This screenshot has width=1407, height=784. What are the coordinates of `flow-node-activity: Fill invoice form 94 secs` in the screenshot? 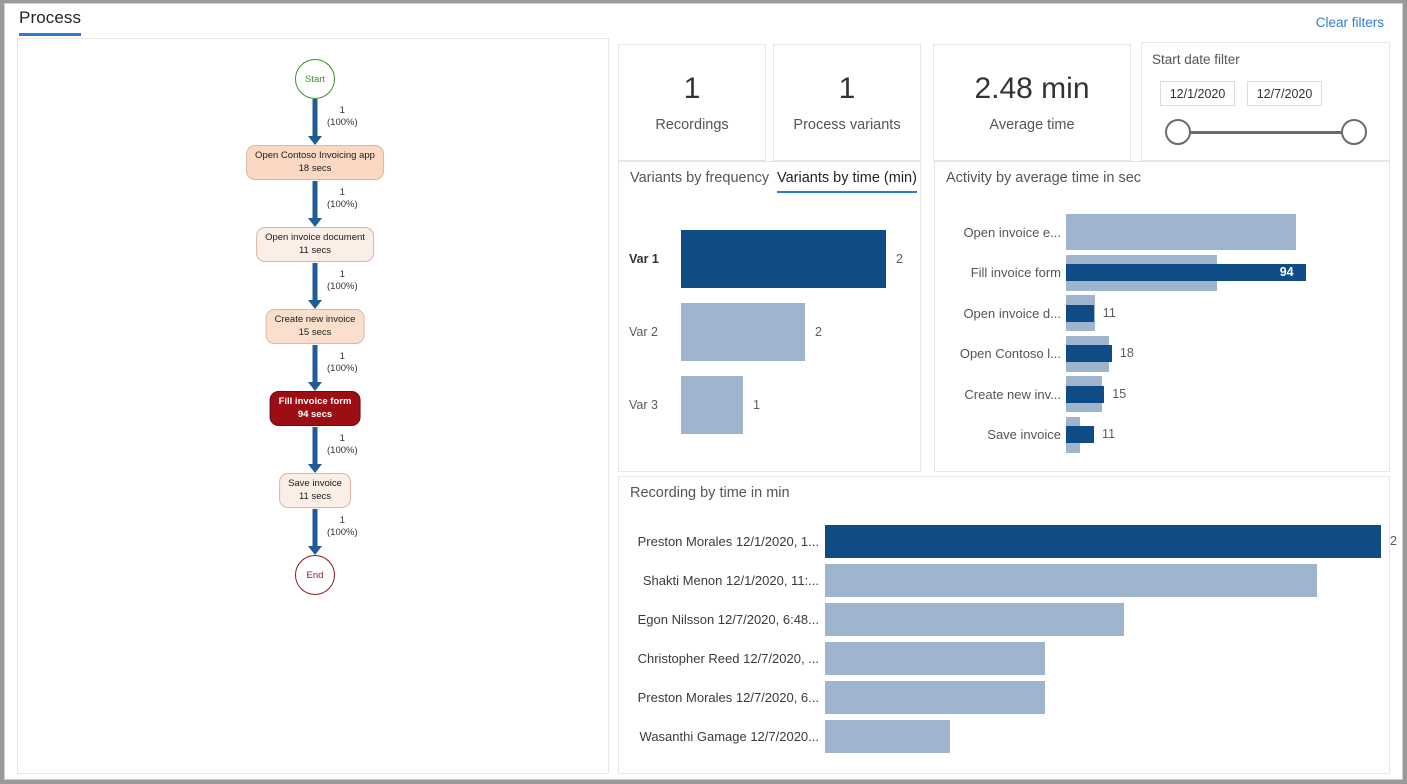 It's located at (315, 408).